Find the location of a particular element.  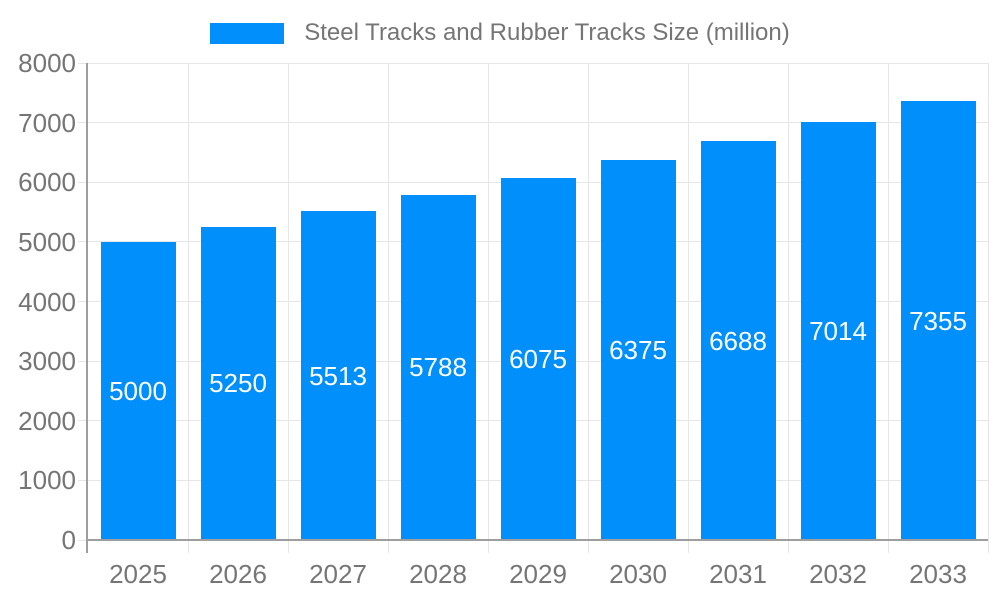

x-axis-tick-label: 2031 is located at coordinates (738, 574).